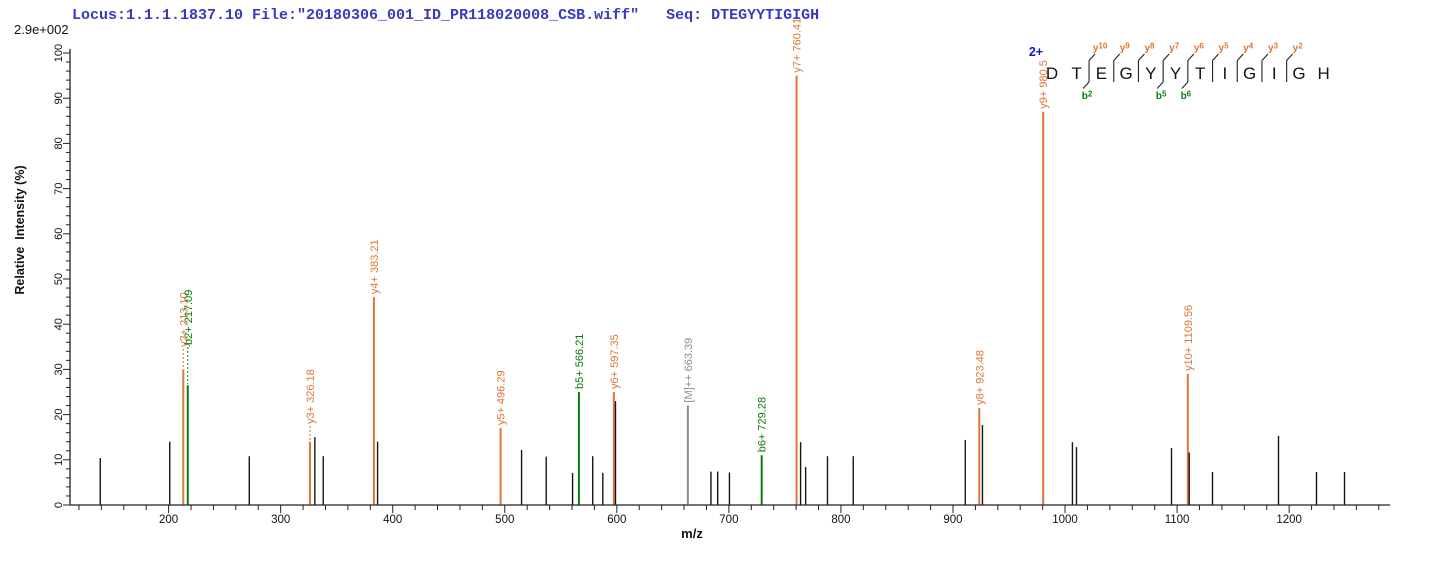 The width and height of the screenshot is (1436, 562). Describe the element at coordinates (1224, 48) in the screenshot. I see `fragment-label-y5: y5` at that location.